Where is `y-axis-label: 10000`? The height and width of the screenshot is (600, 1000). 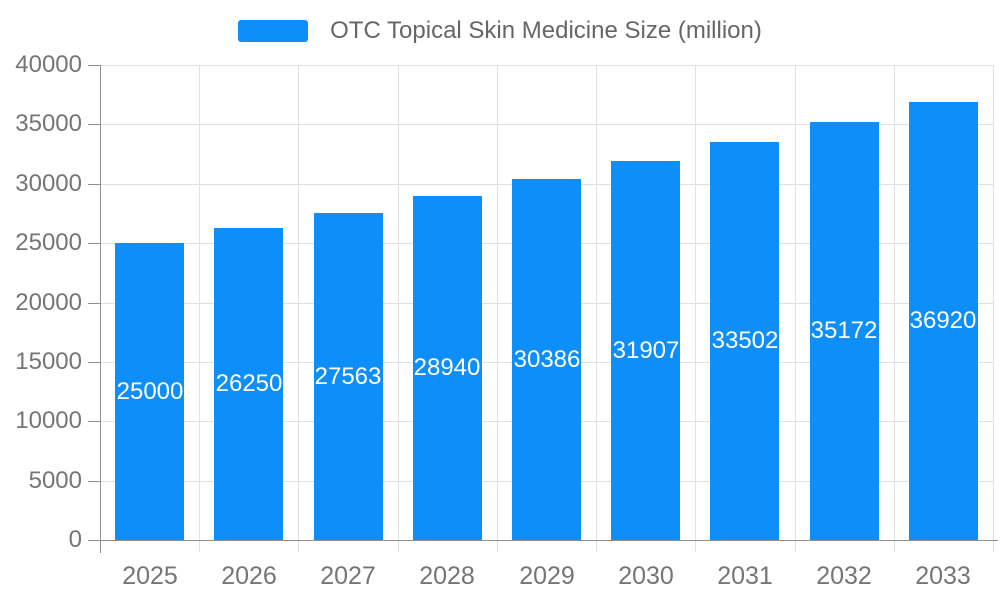 y-axis-label: 10000 is located at coordinates (48, 420).